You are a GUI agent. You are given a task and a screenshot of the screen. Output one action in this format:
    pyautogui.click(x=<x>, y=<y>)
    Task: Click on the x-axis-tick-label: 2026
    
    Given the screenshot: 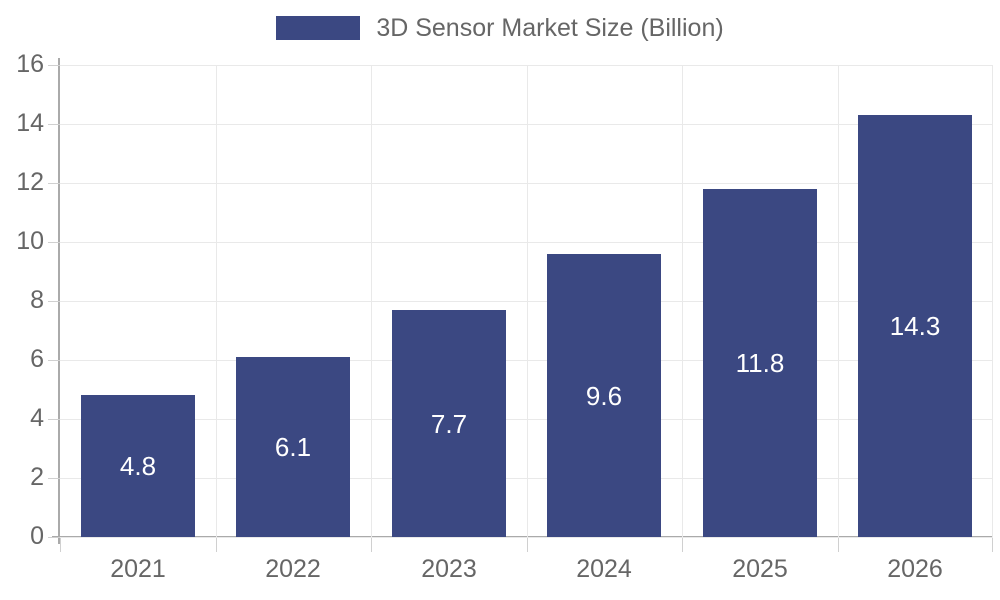 What is the action you would take?
    pyautogui.click(x=915, y=569)
    